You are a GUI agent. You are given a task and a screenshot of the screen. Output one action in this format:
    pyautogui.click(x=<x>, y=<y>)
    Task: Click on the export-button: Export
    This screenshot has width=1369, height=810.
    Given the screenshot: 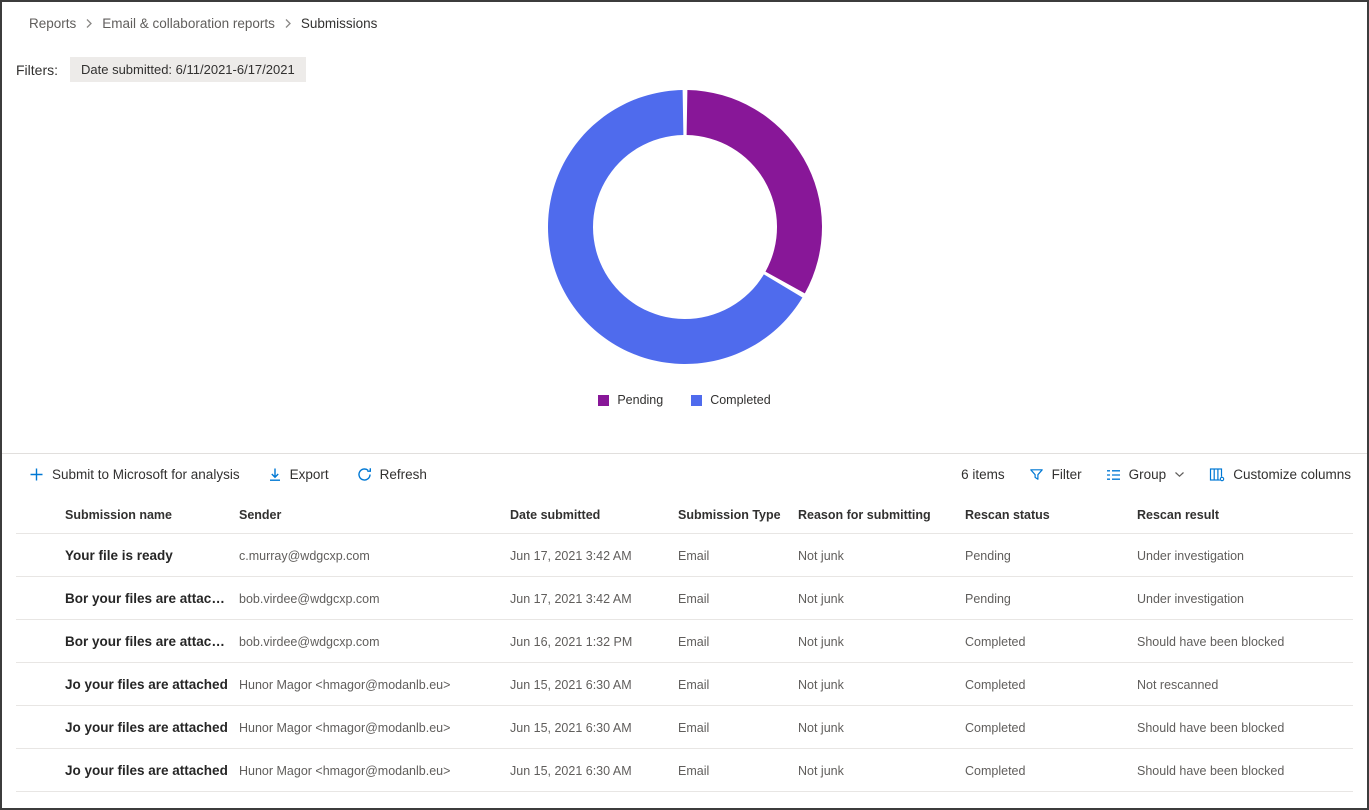 What is the action you would take?
    pyautogui.click(x=298, y=474)
    